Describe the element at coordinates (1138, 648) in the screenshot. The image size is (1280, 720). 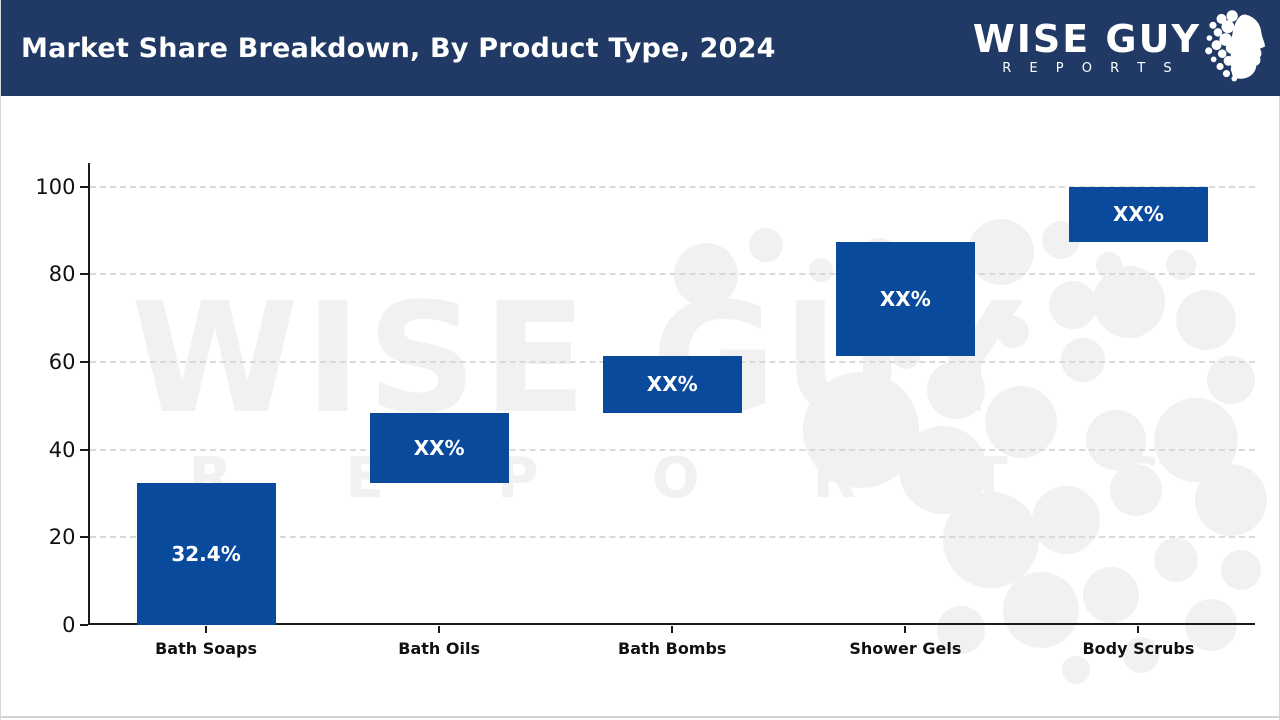
I see `x-tick-label-4: Body Scrubs` at that location.